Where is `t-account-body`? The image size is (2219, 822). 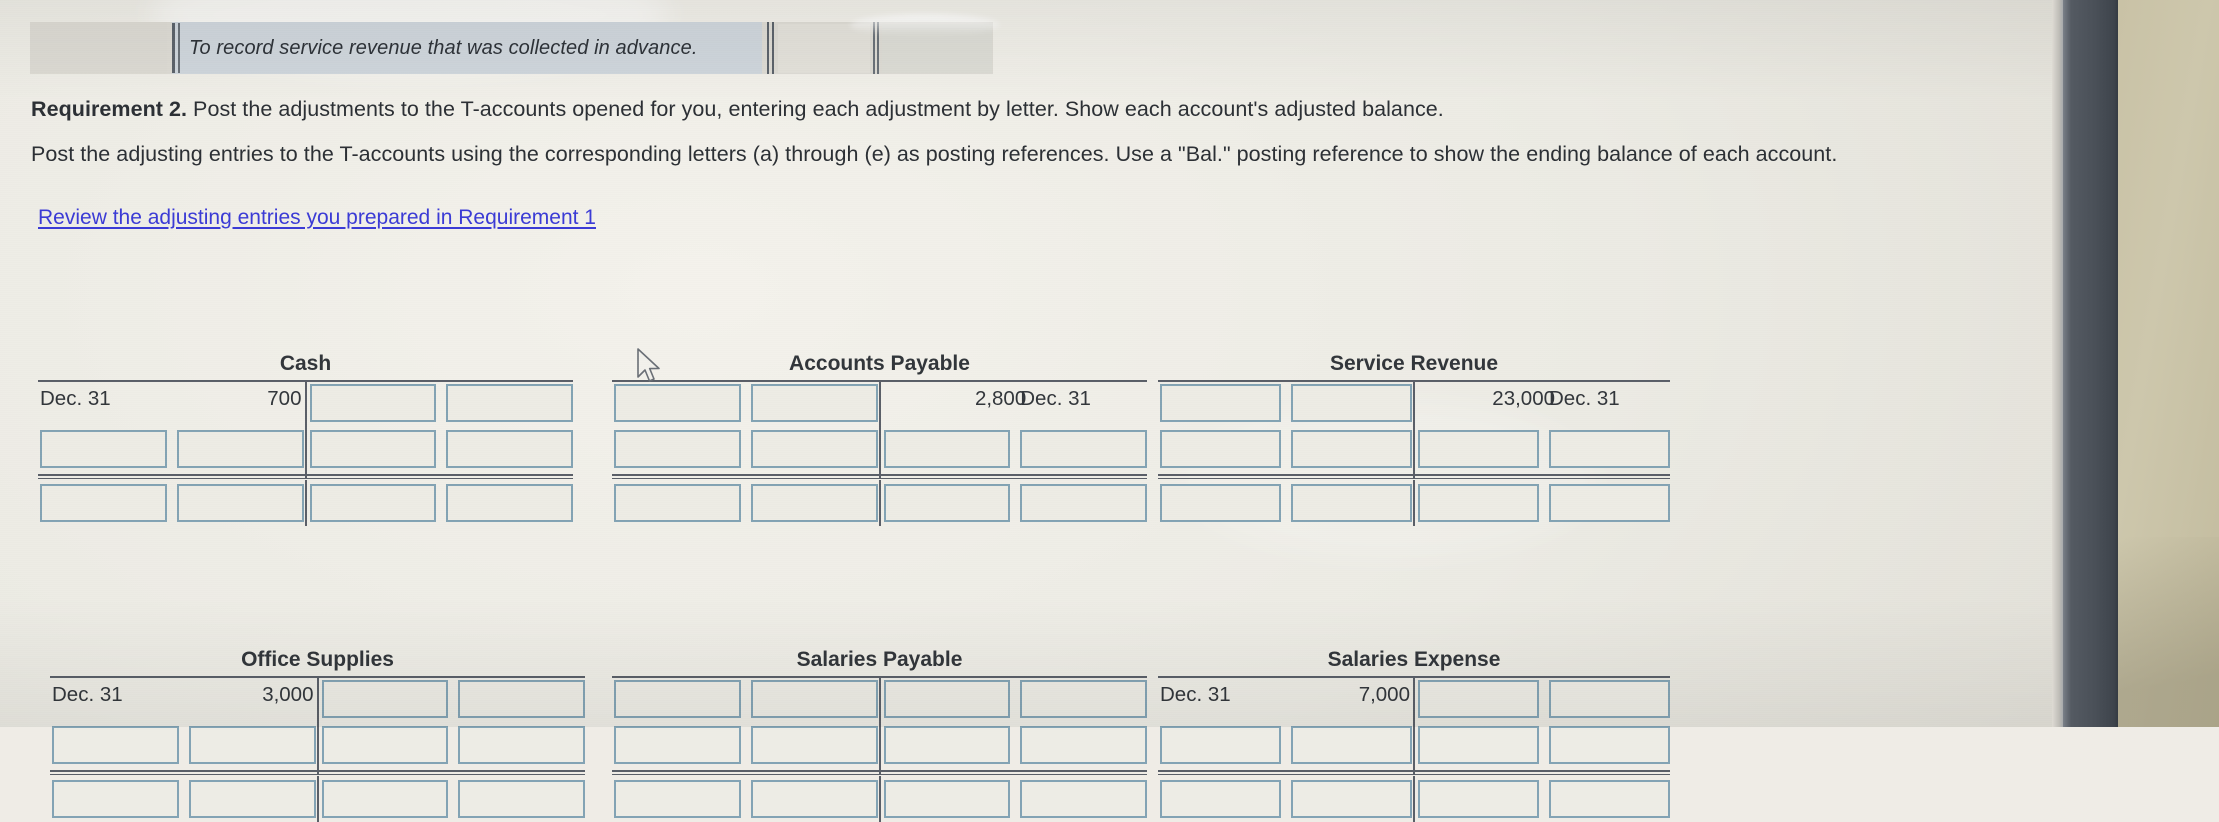 t-account-body is located at coordinates (879, 750).